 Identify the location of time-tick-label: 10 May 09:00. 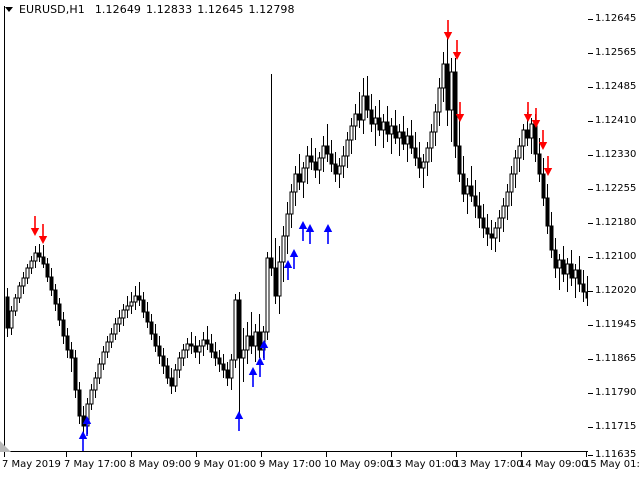
(358, 464).